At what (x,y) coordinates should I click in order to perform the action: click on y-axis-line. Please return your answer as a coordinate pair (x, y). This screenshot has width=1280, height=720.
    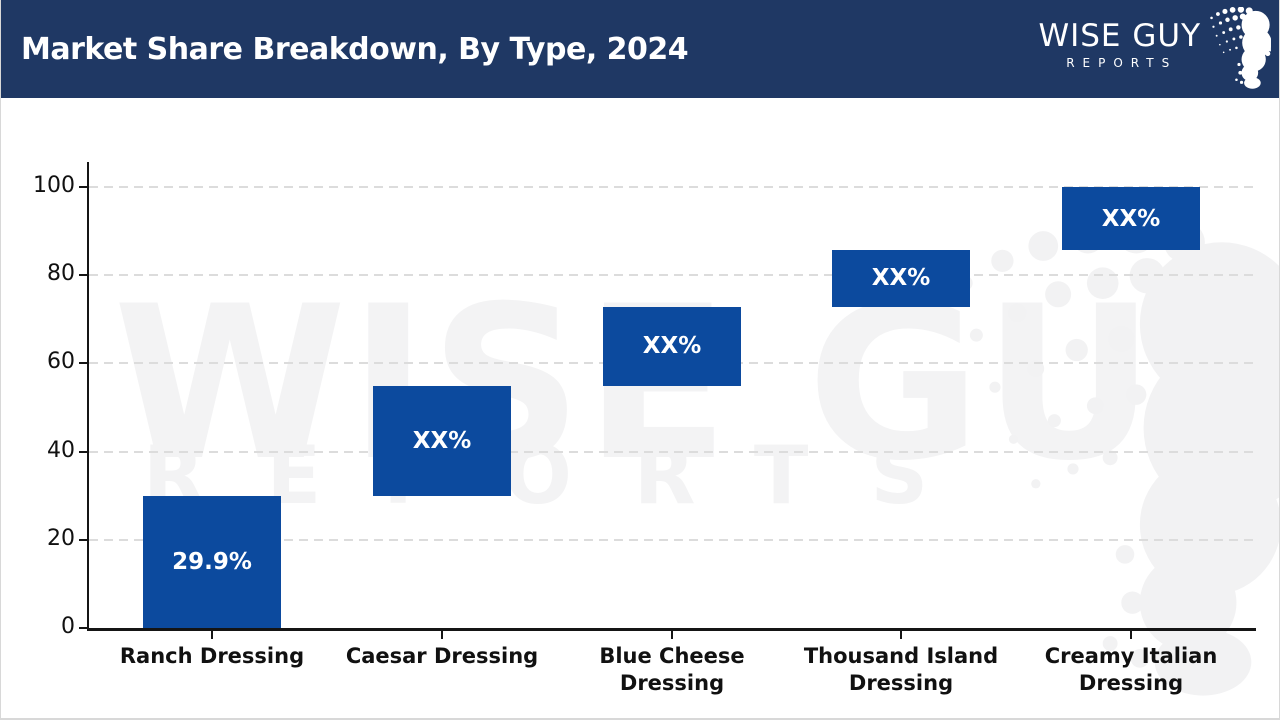
    Looking at the image, I should click on (88, 396).